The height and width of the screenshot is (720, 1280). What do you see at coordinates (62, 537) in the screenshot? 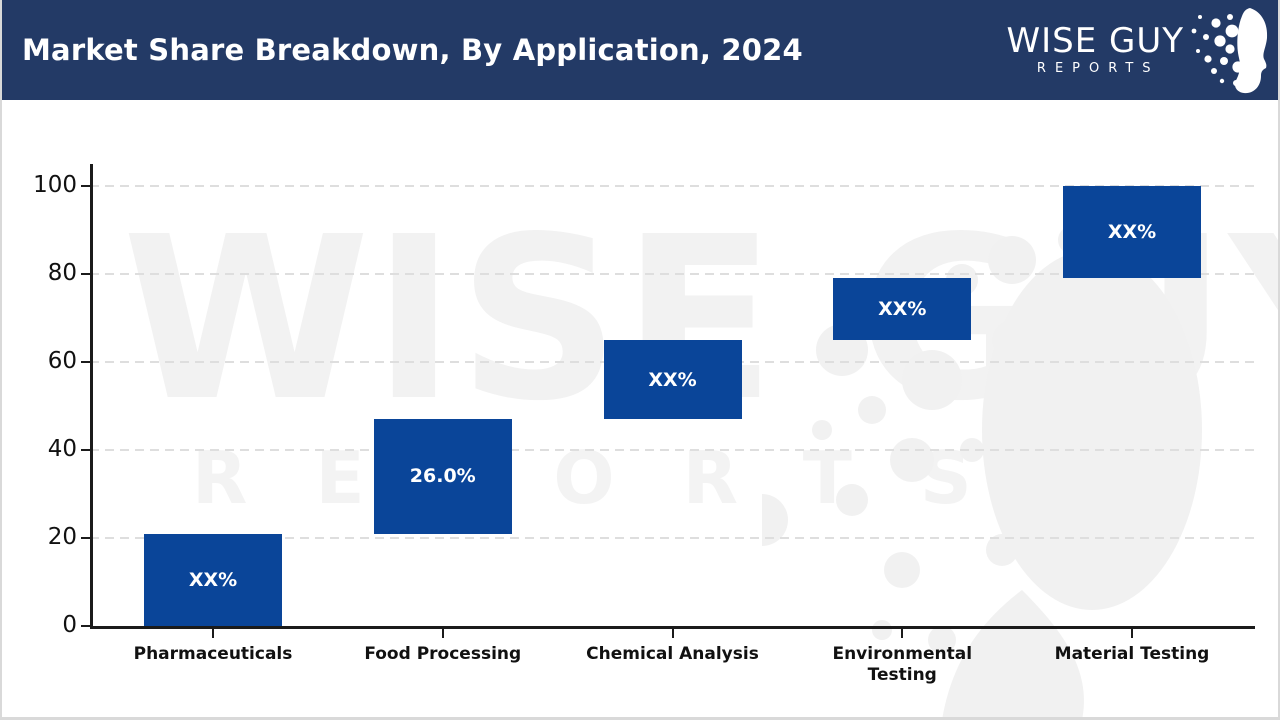
I see `y-tick-label-20: 20` at bounding box center [62, 537].